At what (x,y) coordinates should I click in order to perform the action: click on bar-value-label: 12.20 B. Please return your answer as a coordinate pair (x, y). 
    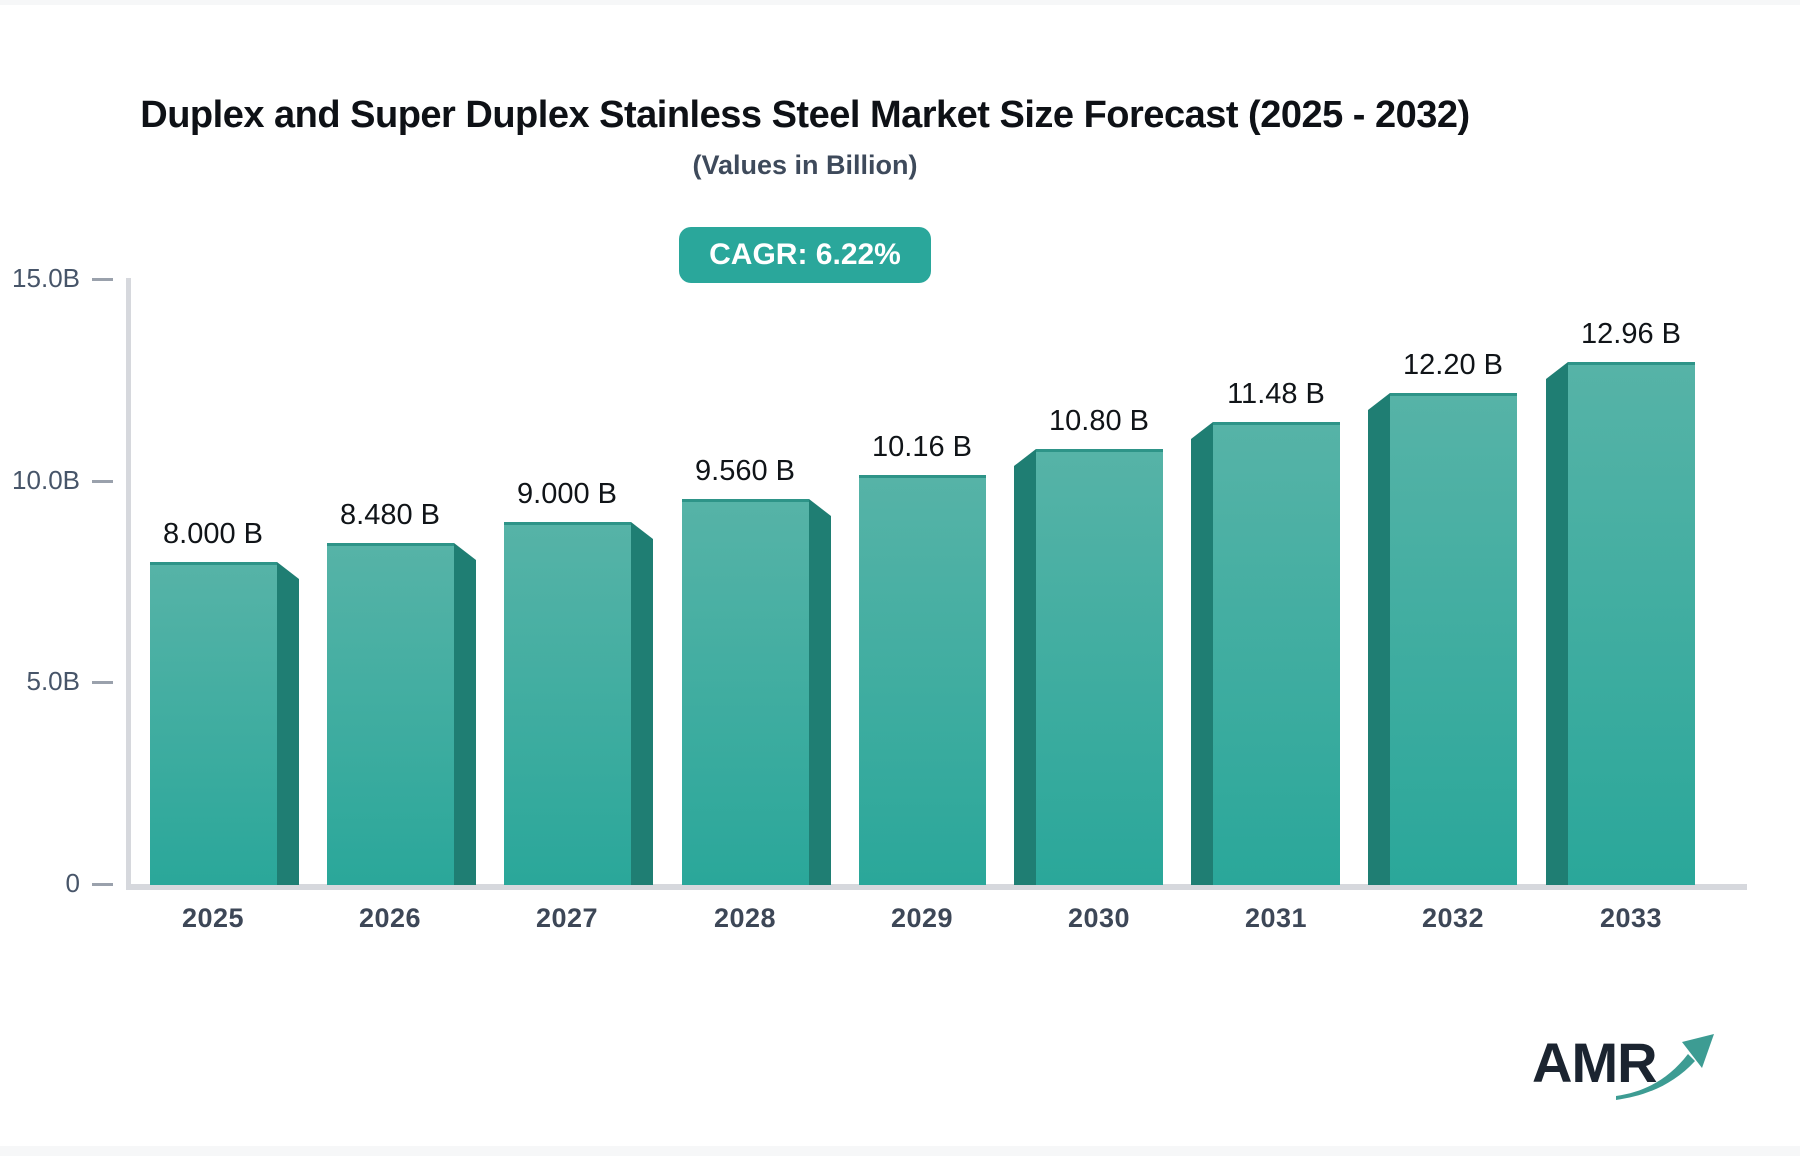
    Looking at the image, I should click on (1453, 365).